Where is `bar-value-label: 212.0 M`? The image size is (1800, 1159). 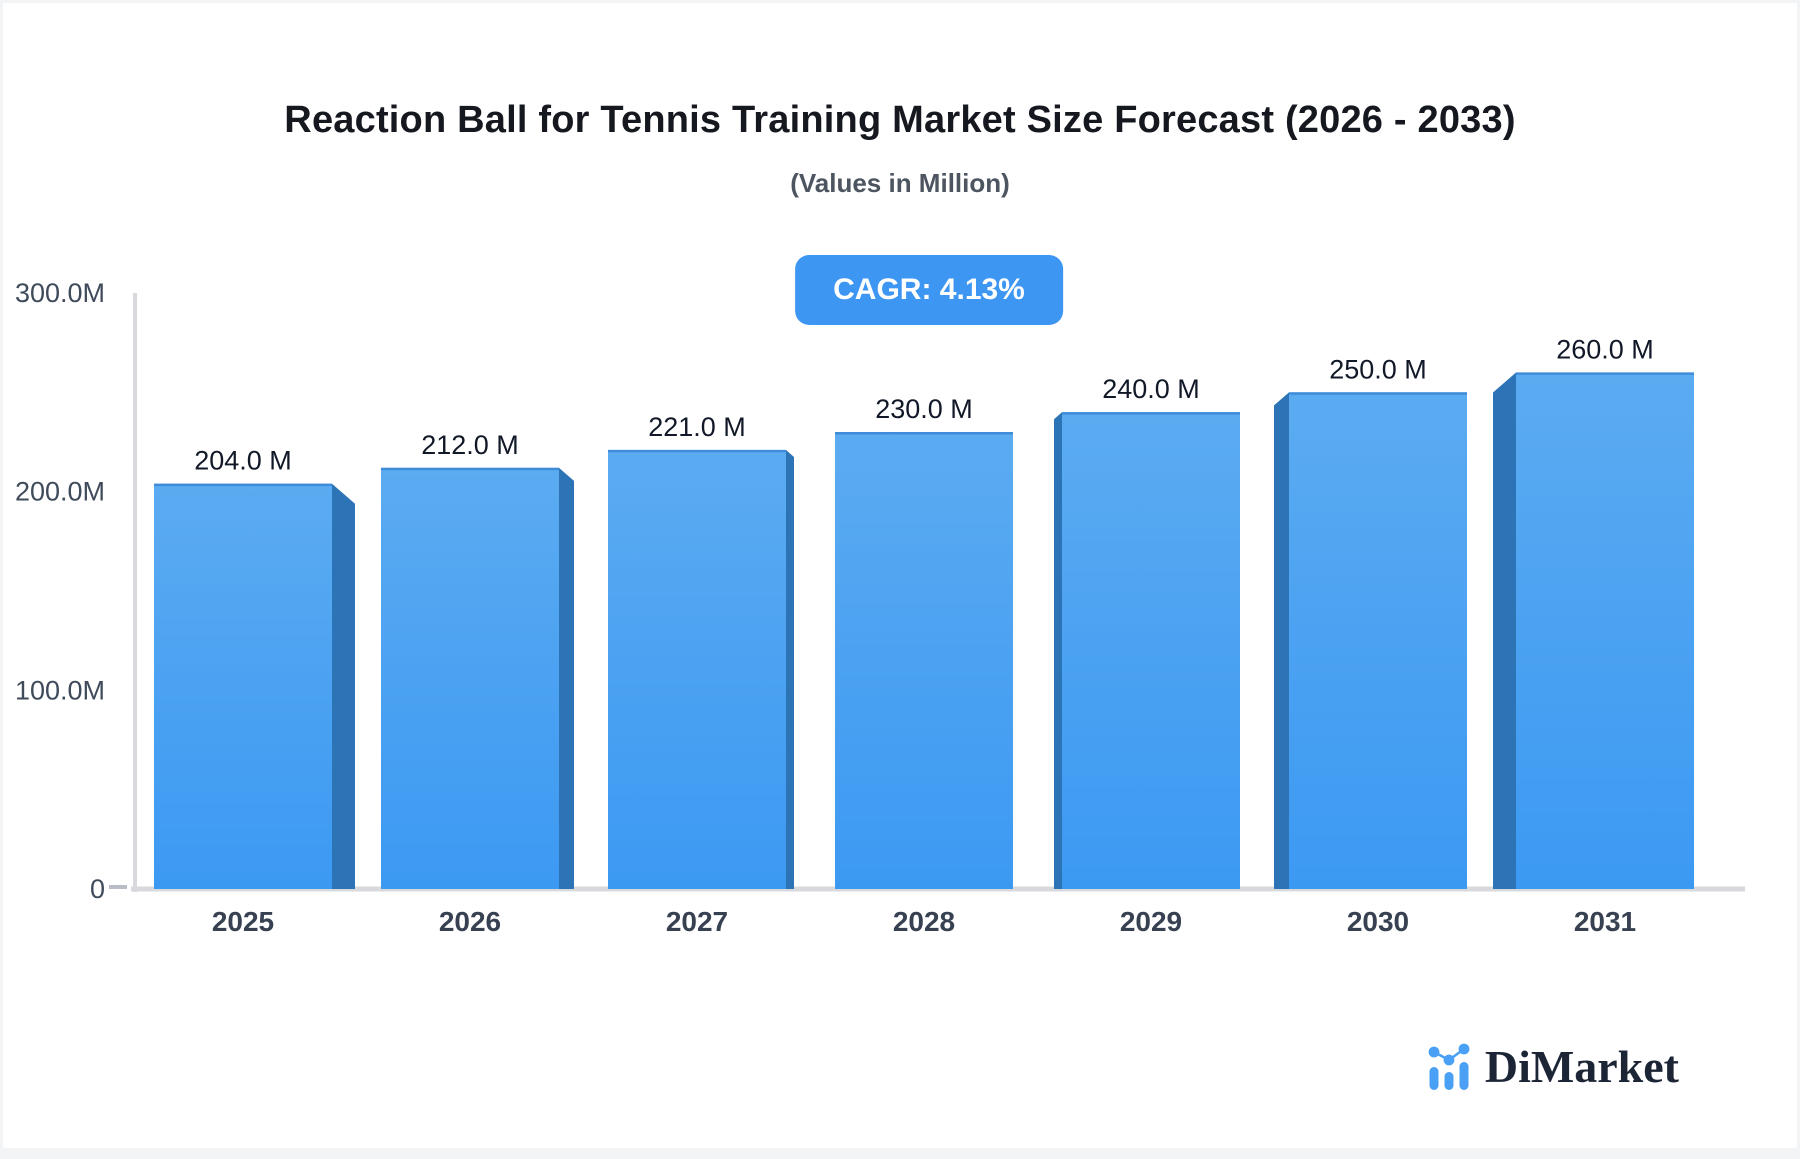 bar-value-label: 212.0 M is located at coordinates (470, 445).